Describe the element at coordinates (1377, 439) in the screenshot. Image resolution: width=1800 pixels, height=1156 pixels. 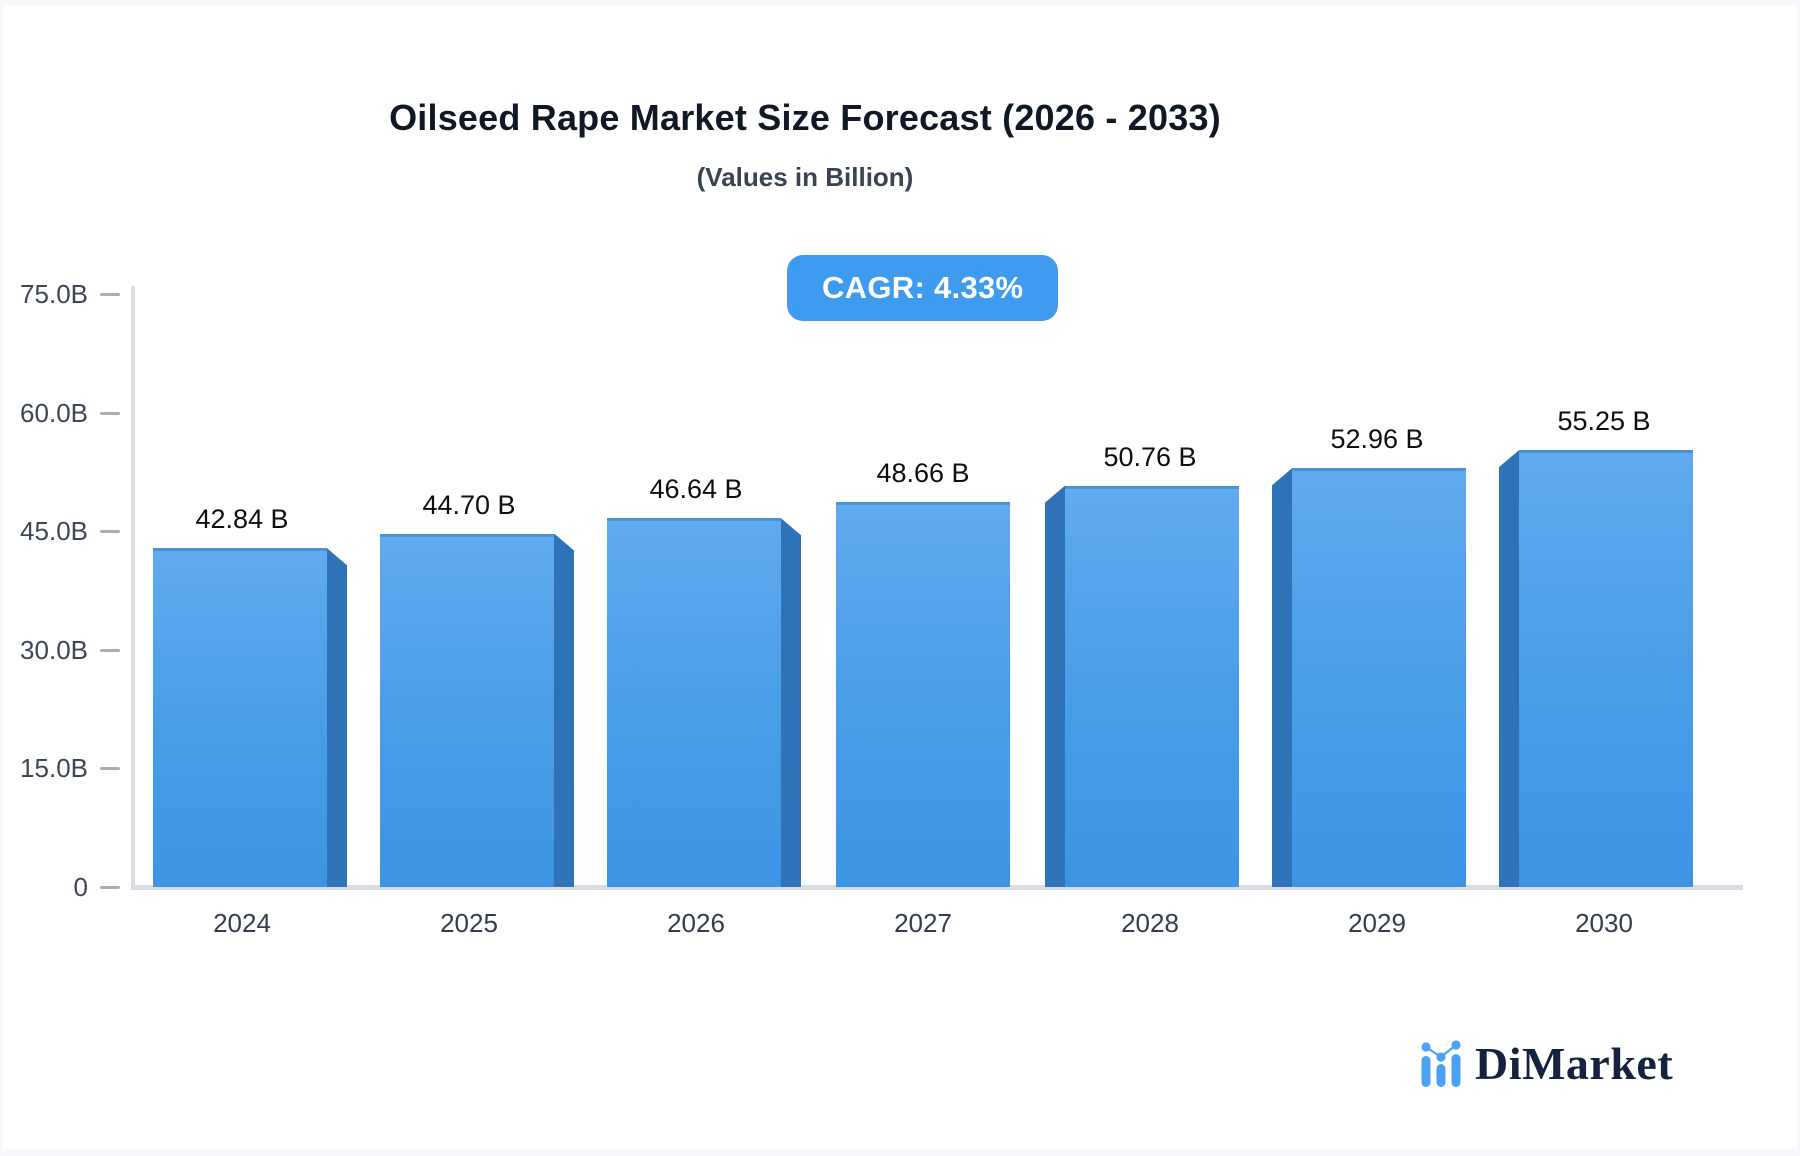
I see `bar-value-label-2029: 52.96 B` at that location.